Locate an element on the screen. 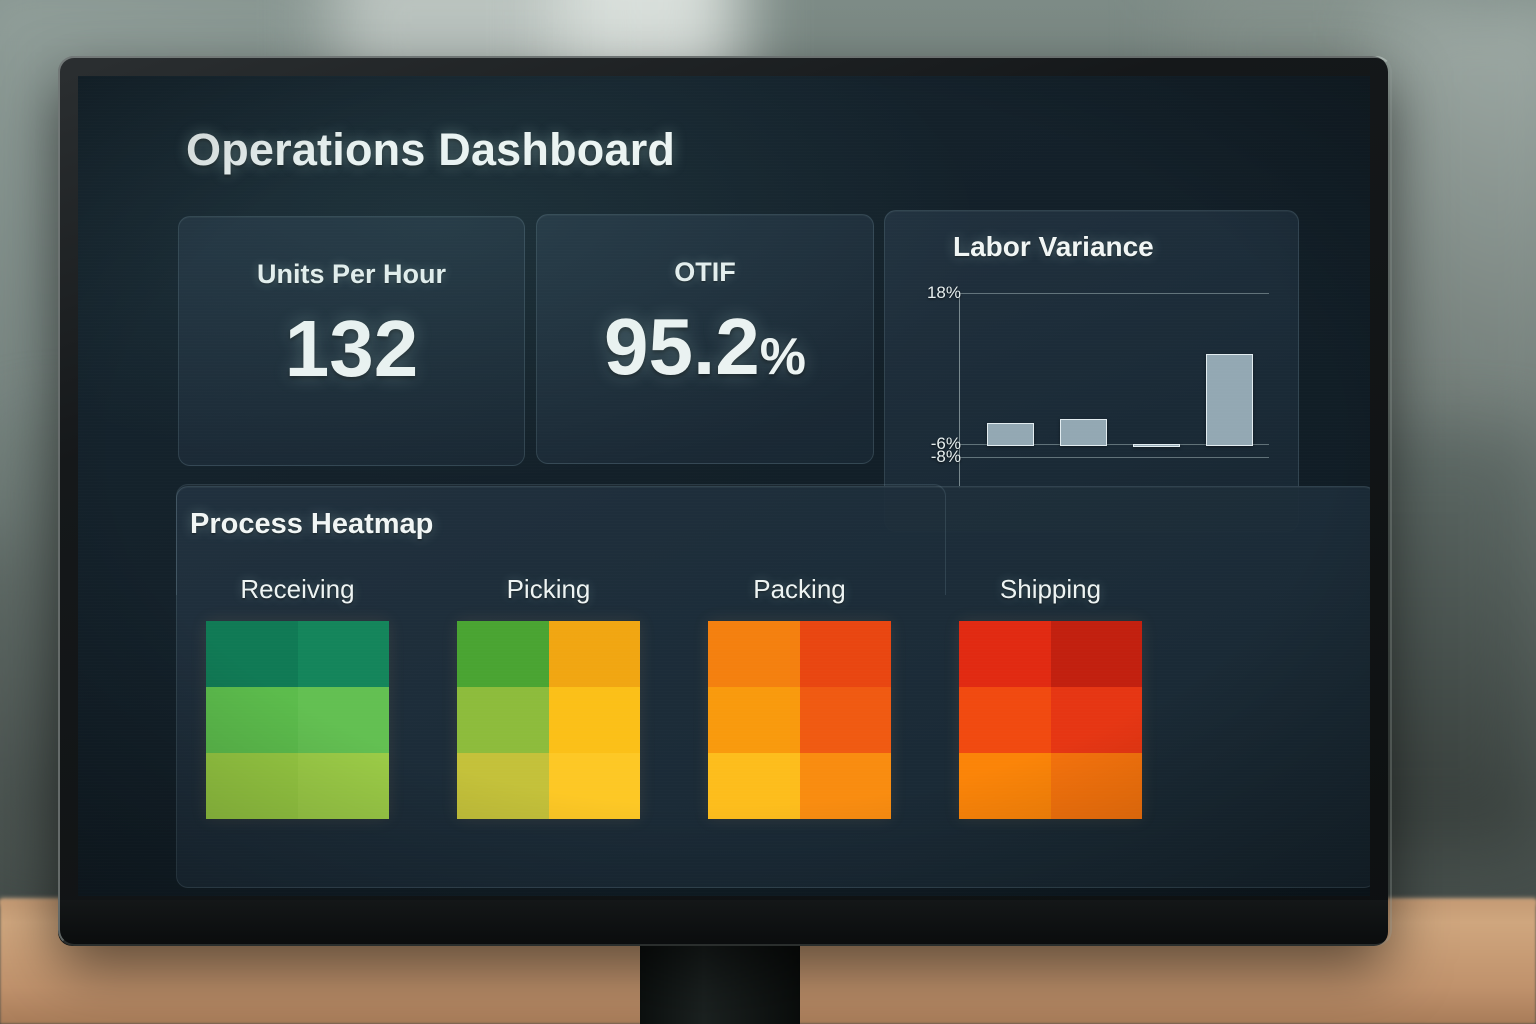 This screenshot has height=1024, width=1536. labor-variance-plot: 18% -6% -8% is located at coordinates (1098, 386).